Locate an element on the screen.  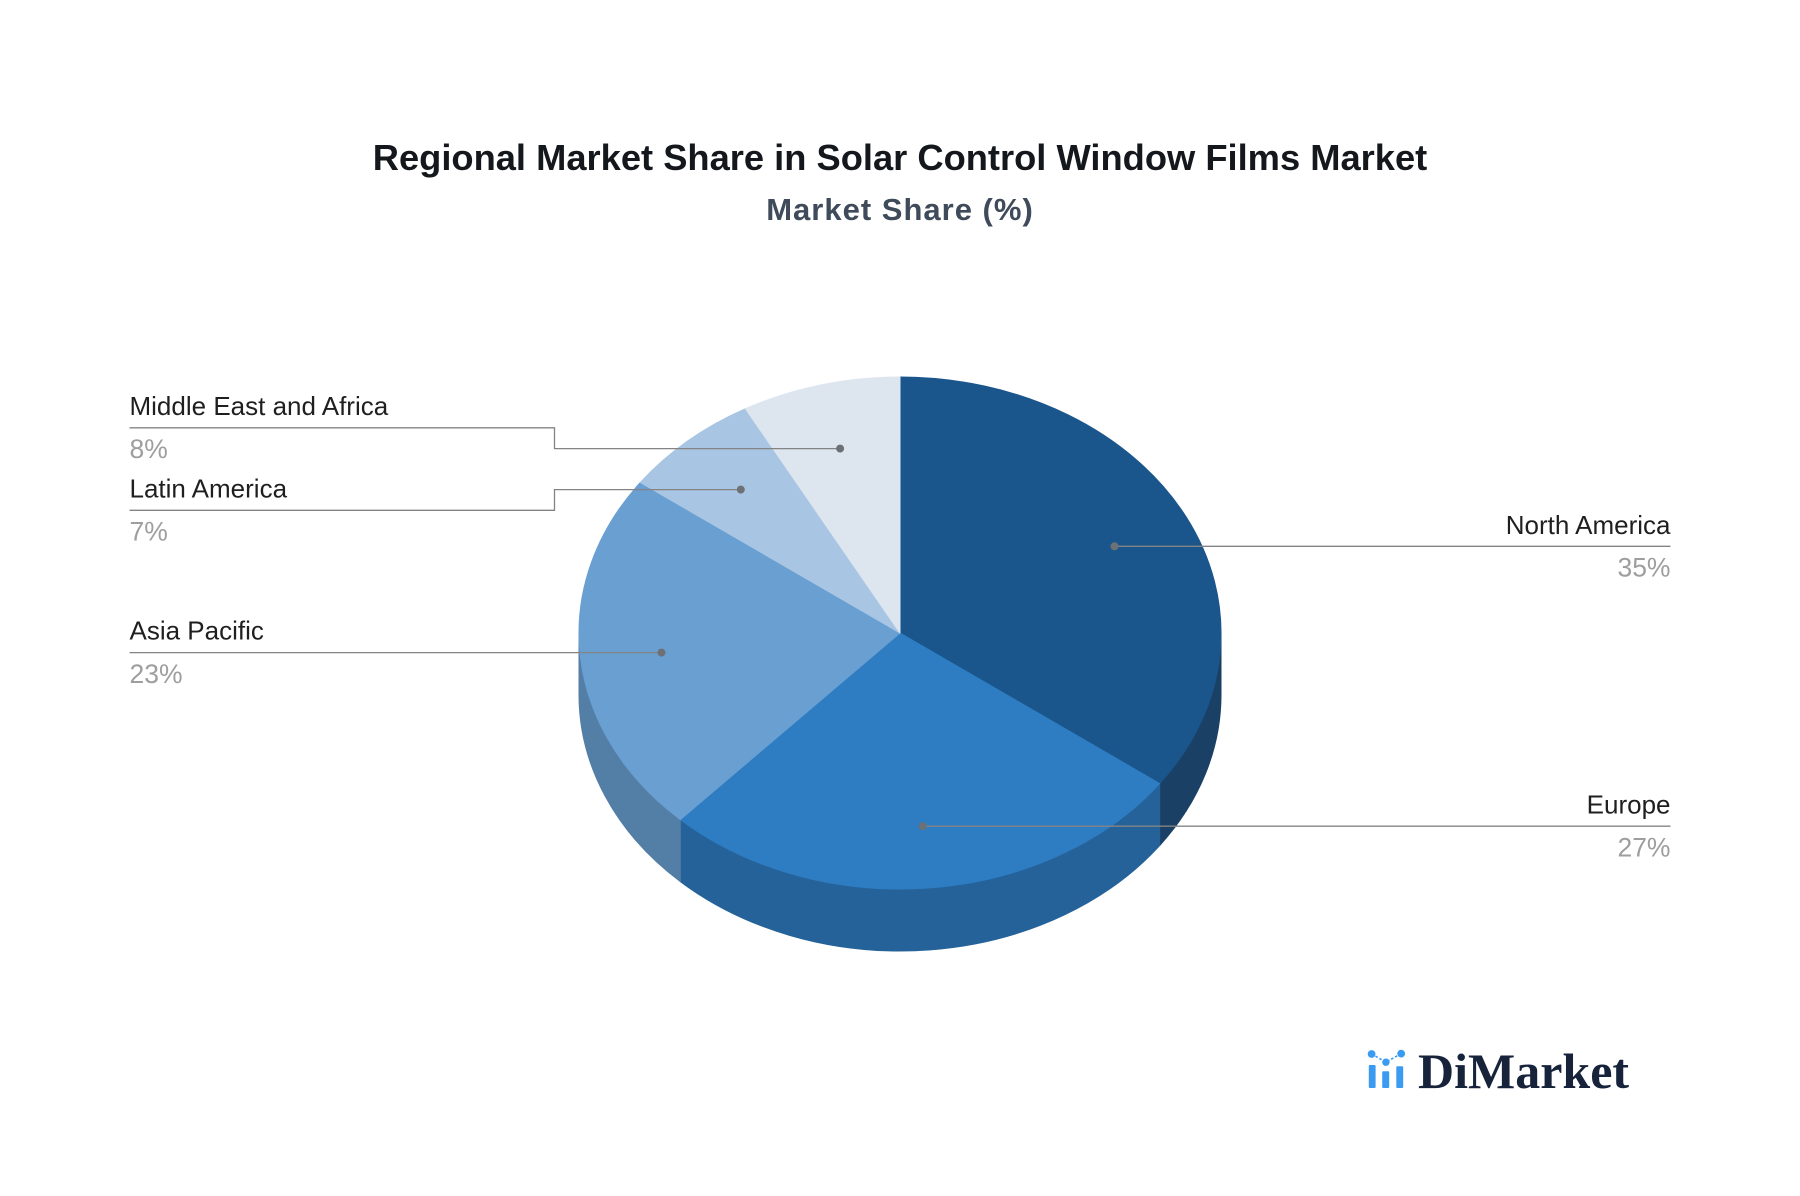
svg-text: 7% is located at coordinates (149, 532).